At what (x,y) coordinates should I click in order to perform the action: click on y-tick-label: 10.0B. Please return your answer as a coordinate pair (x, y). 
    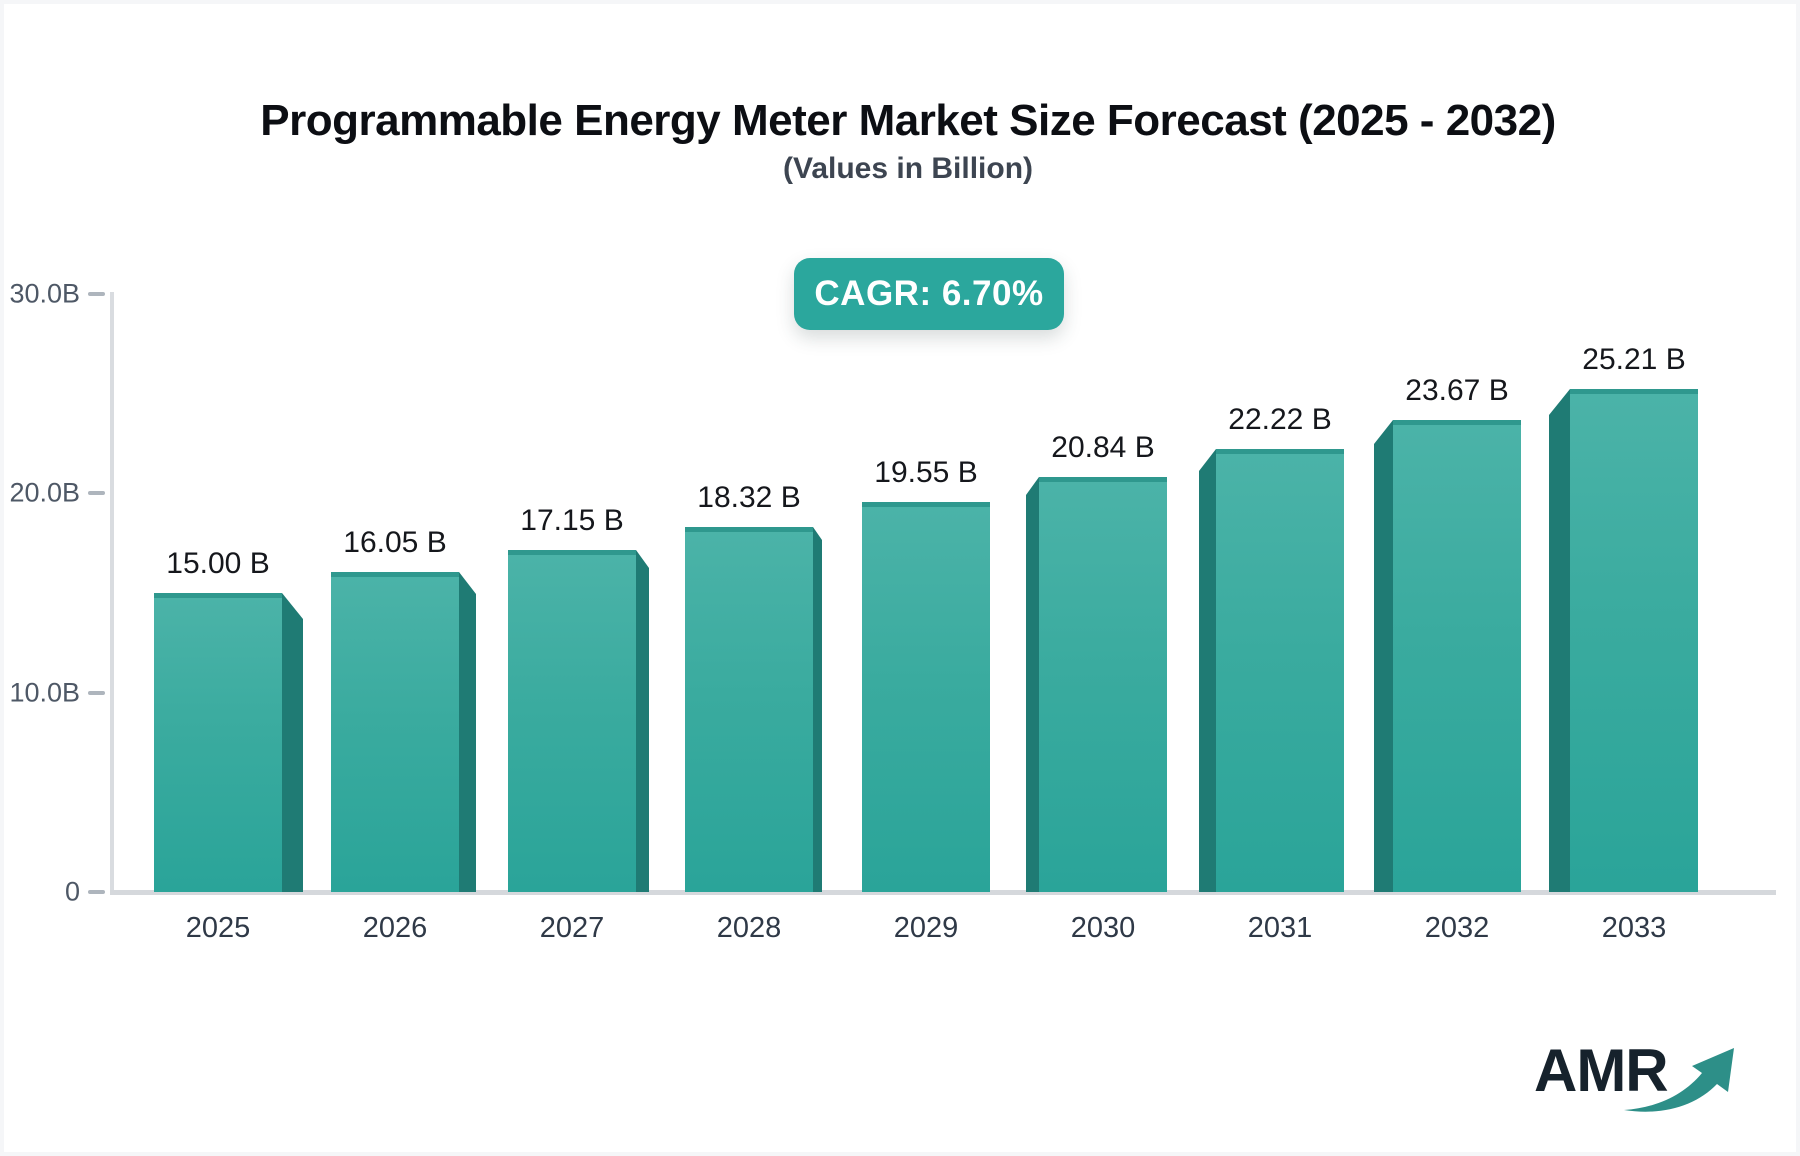
    Looking at the image, I should click on (44, 692).